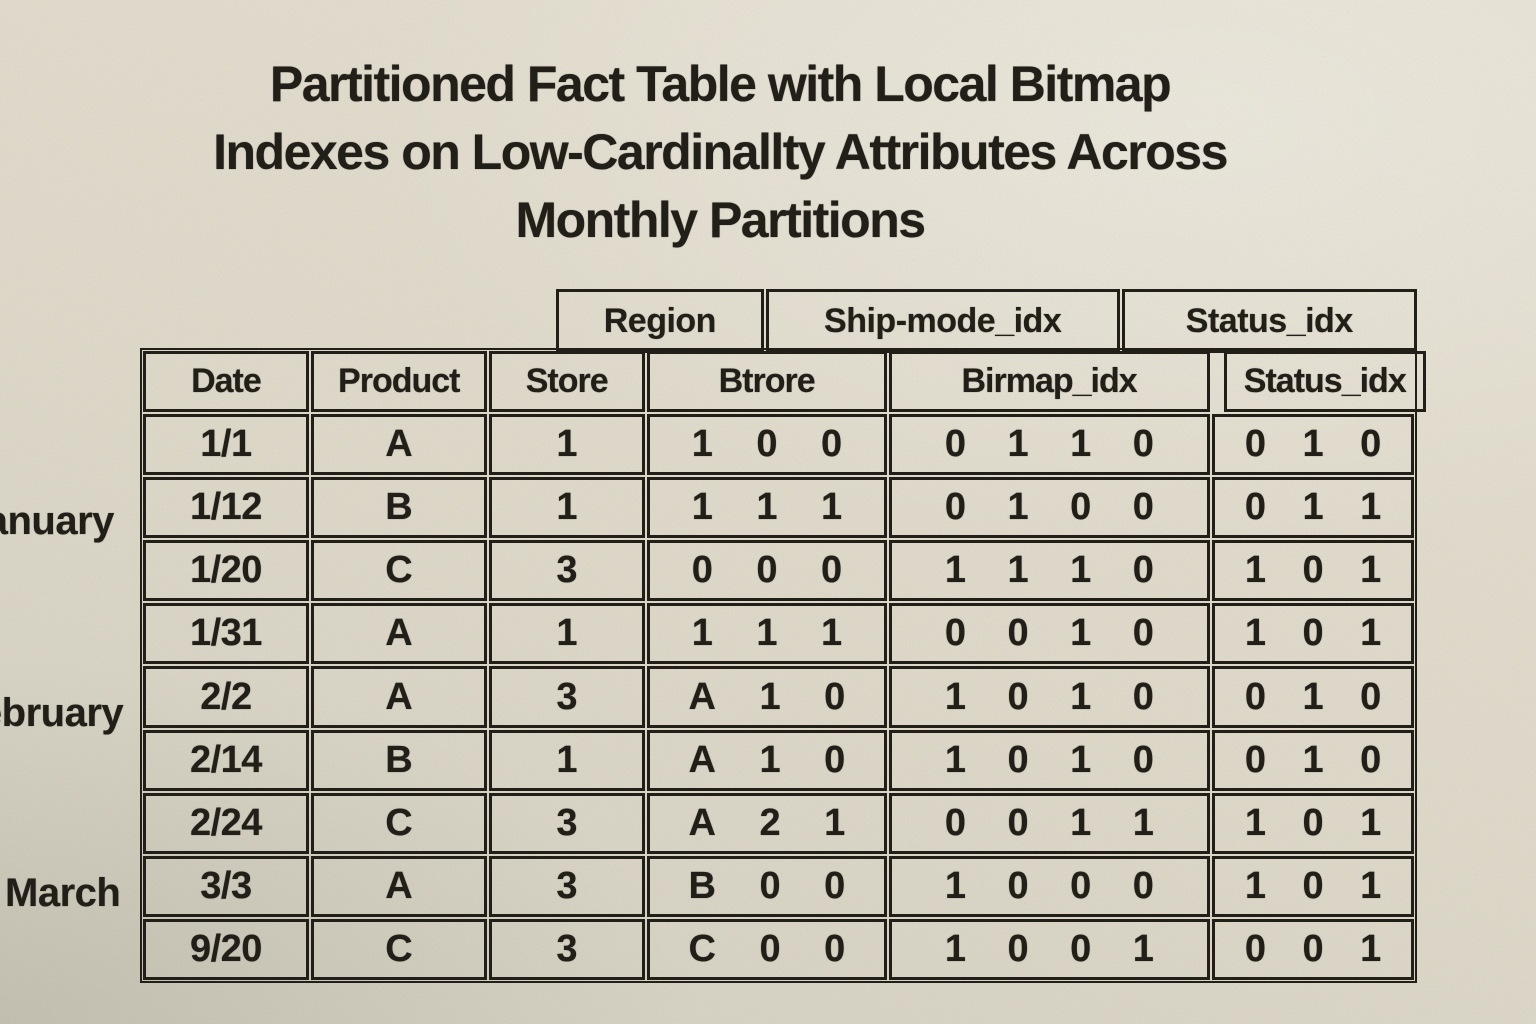 The image size is (1536, 1024). I want to click on cell-date: 1/1, so click(226, 445).